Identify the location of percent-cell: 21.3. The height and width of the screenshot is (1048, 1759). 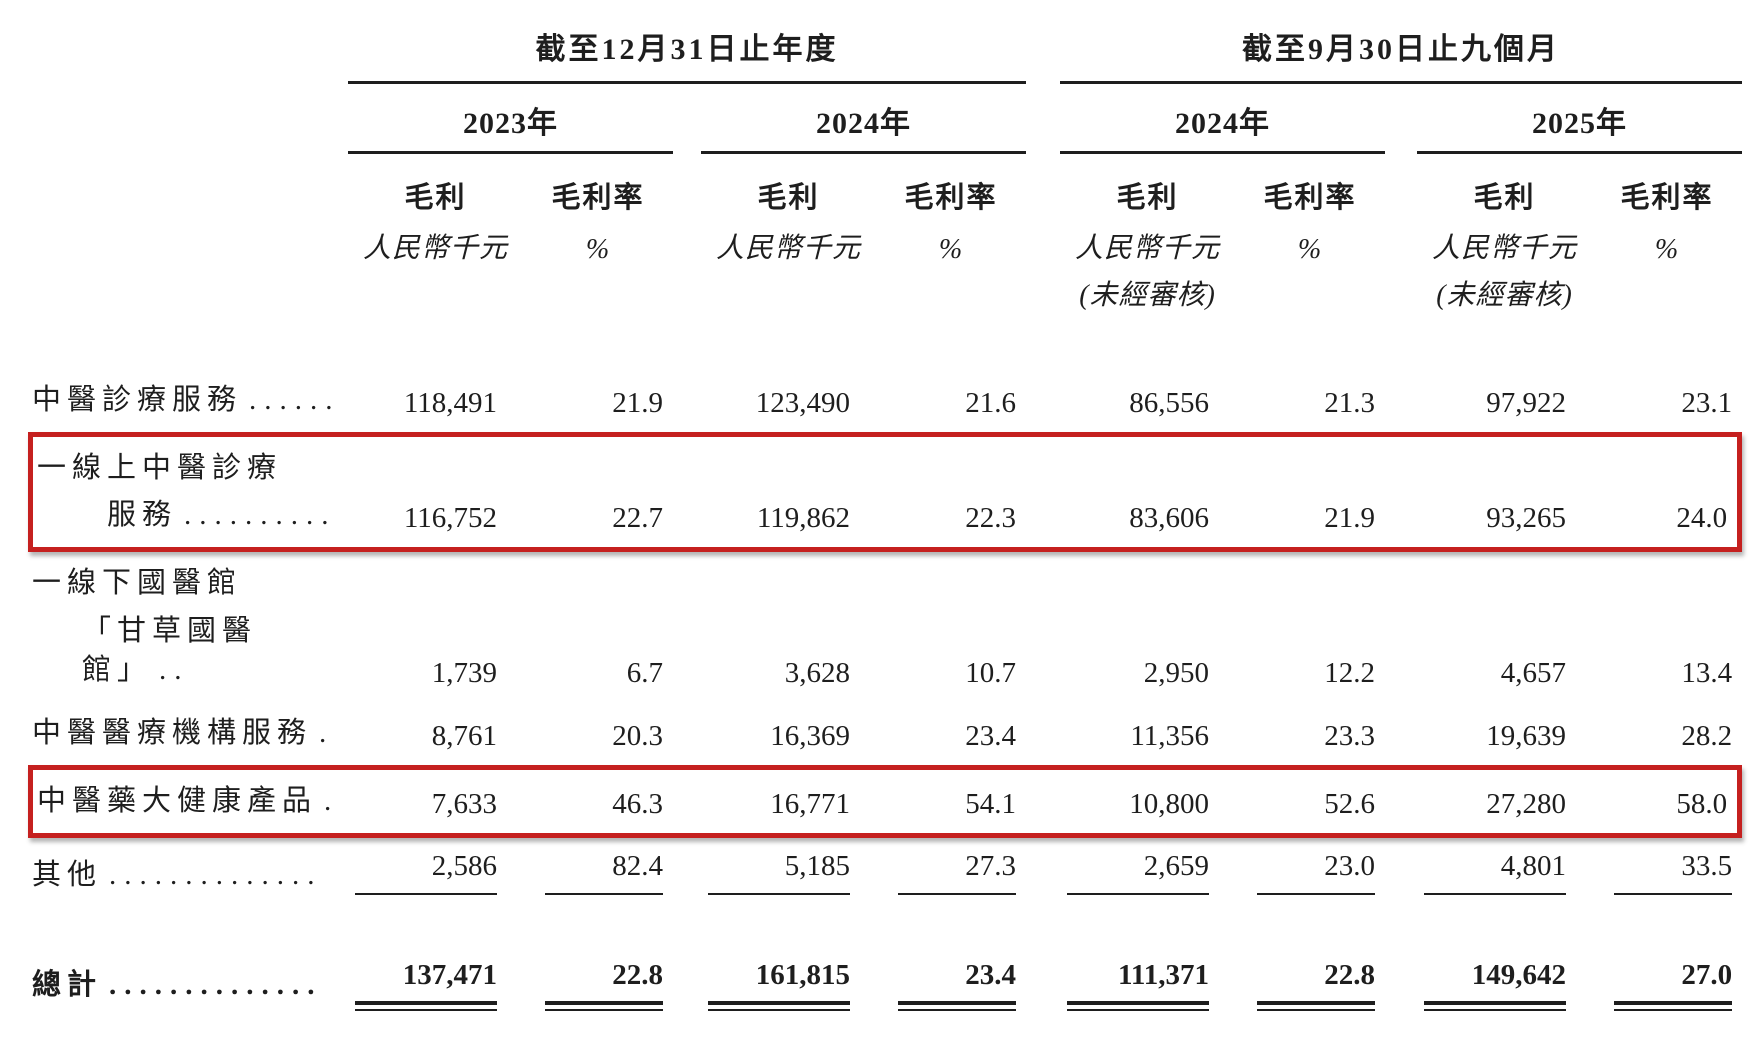
(1350, 403).